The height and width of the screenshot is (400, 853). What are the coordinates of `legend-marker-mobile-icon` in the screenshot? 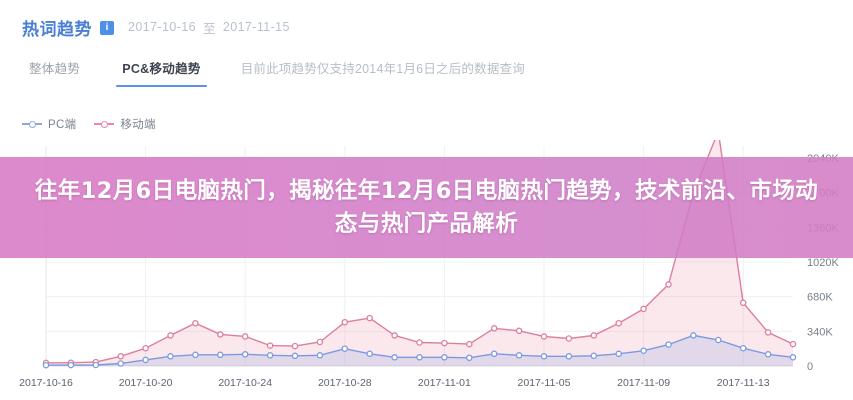 It's located at (104, 124).